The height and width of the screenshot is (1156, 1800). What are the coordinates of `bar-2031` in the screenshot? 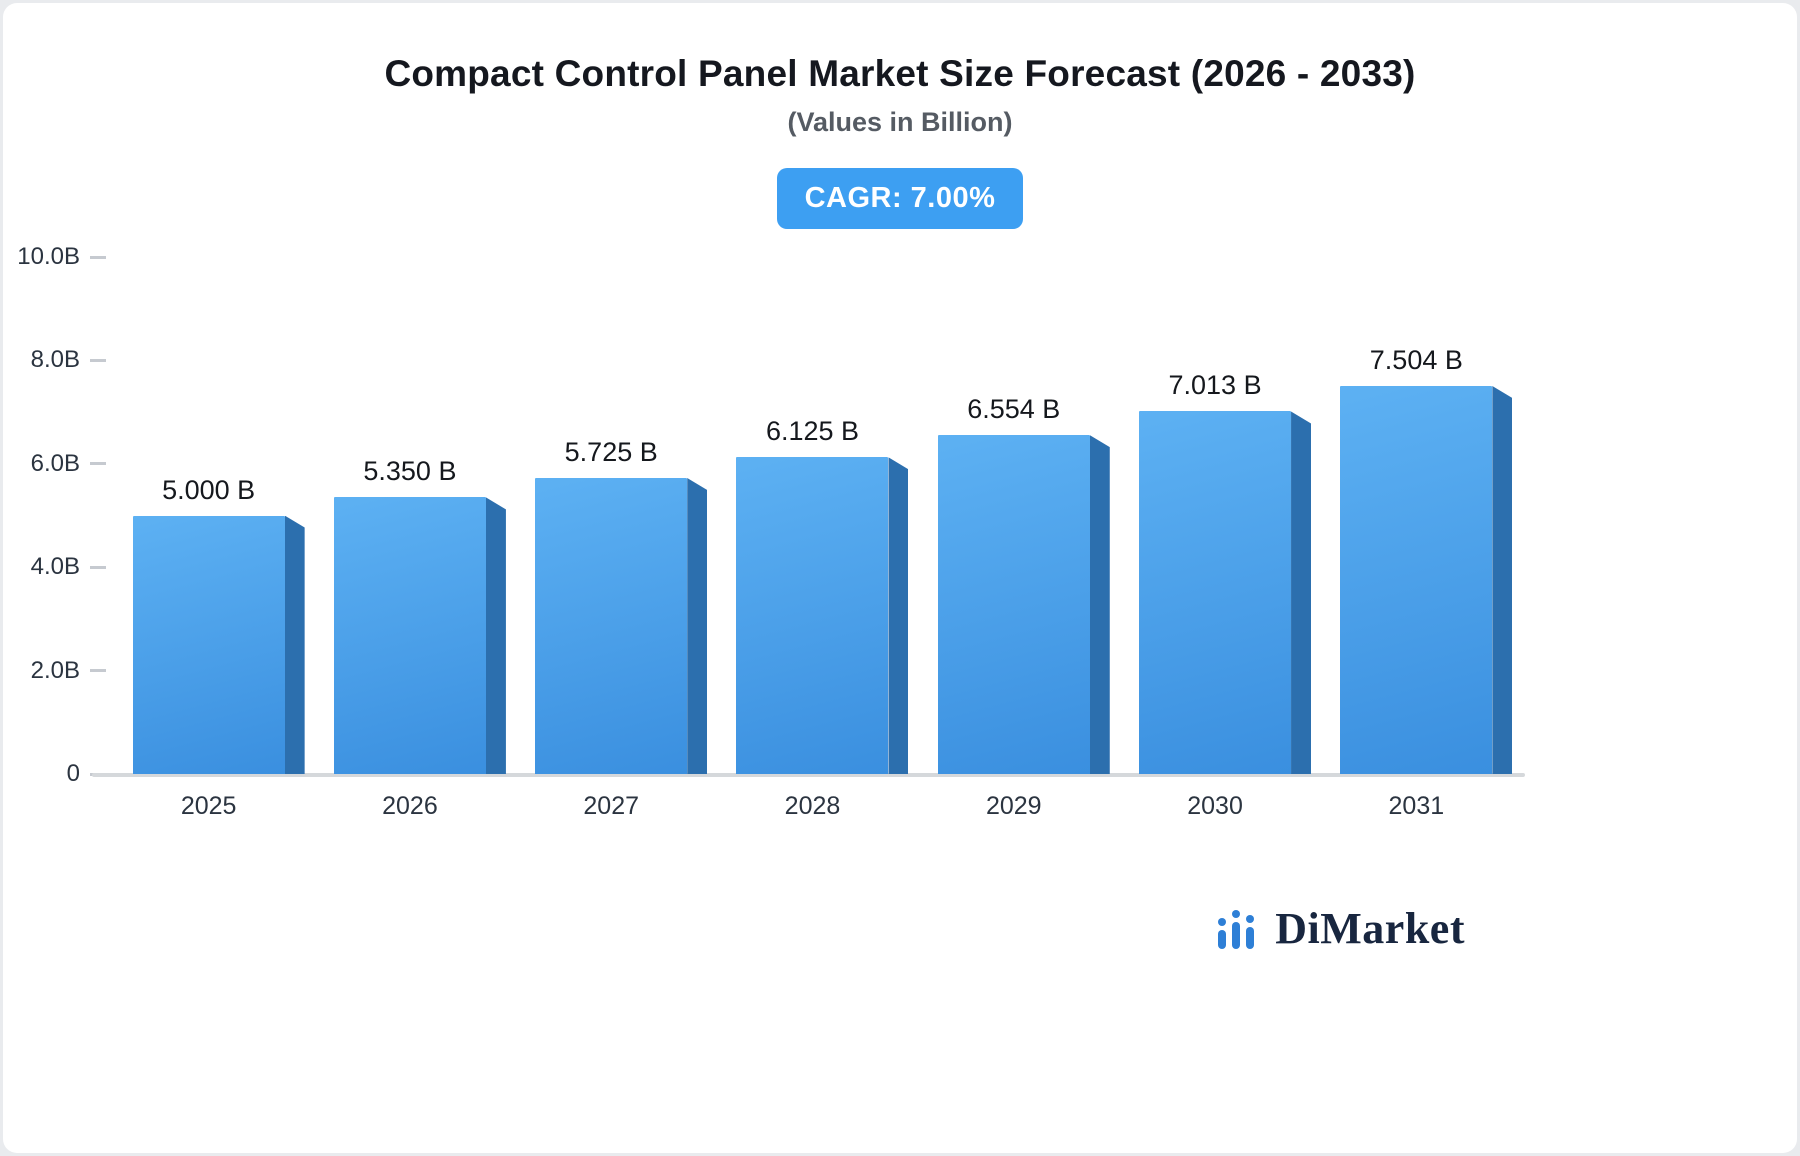 It's located at (1416, 580).